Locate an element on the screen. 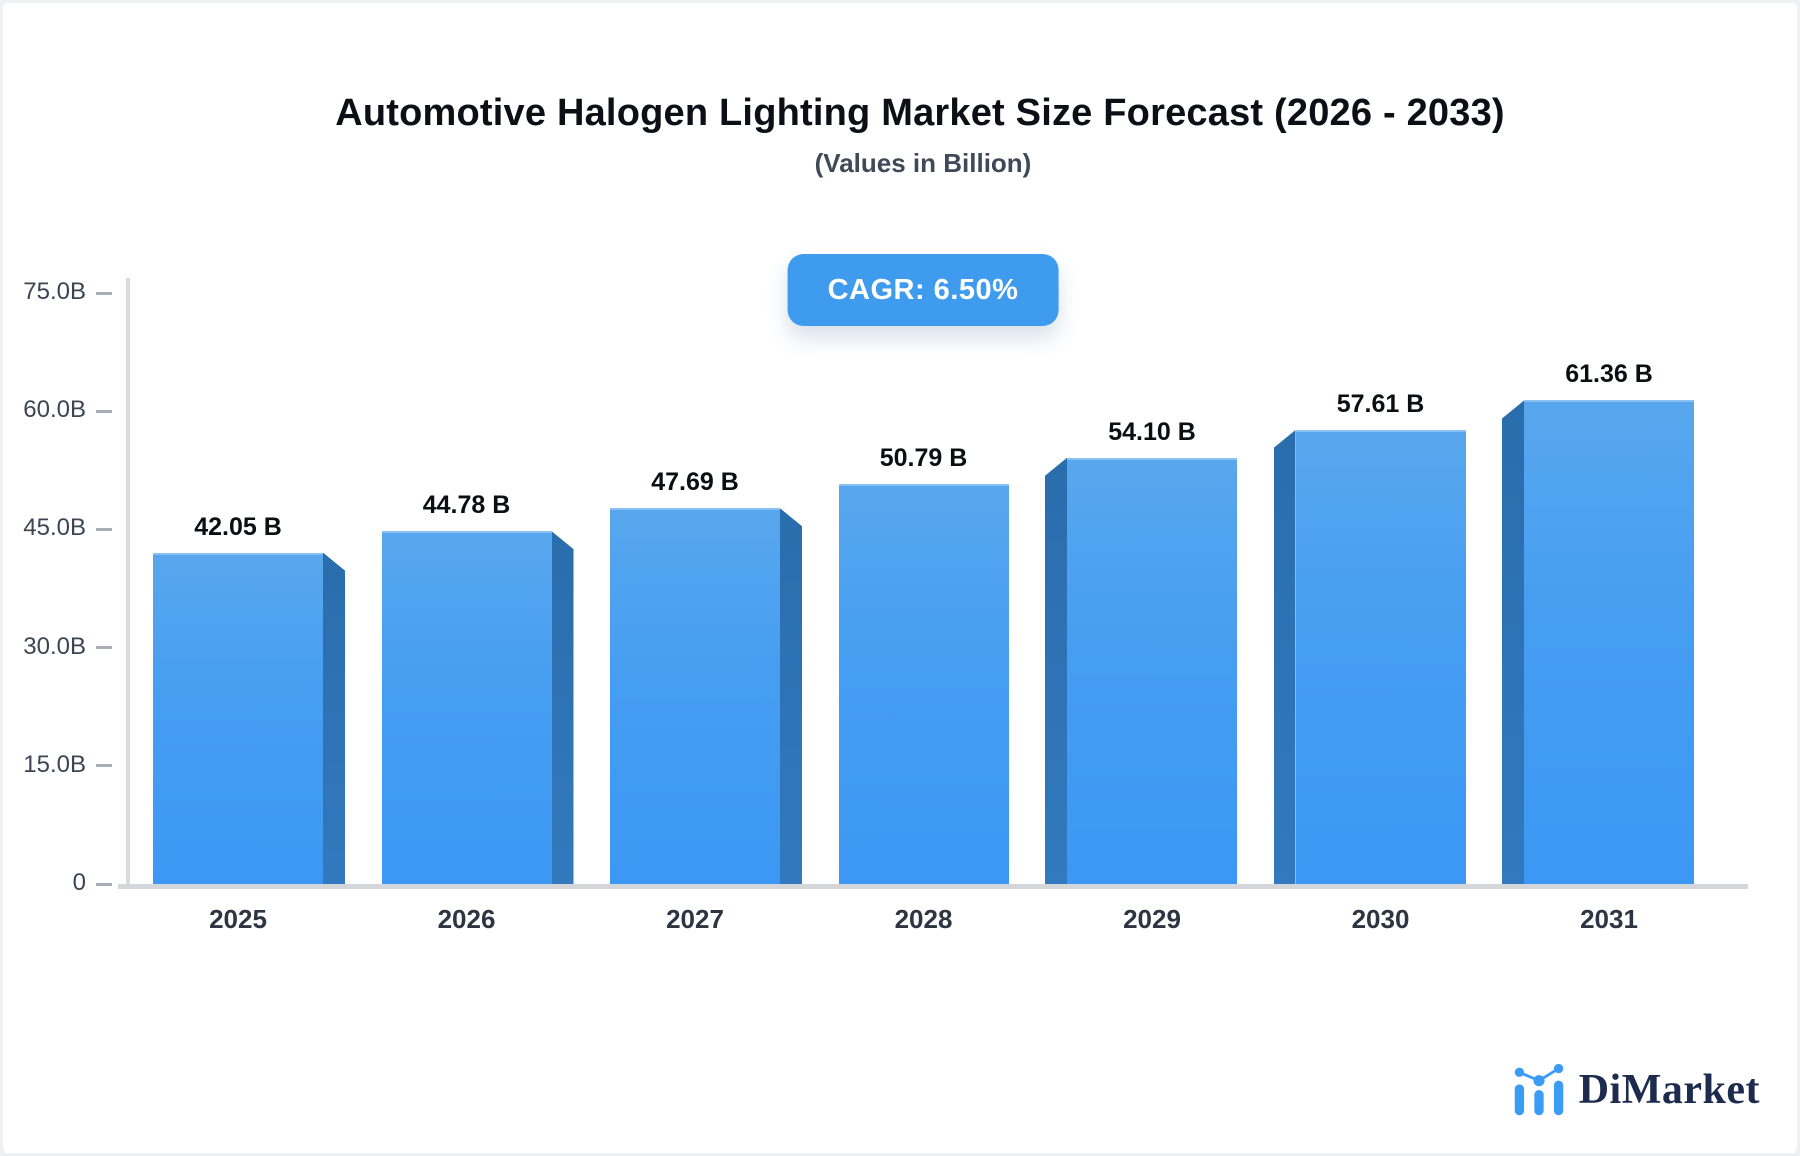  y-axis-tick-label: 45.0B is located at coordinates (54, 528).